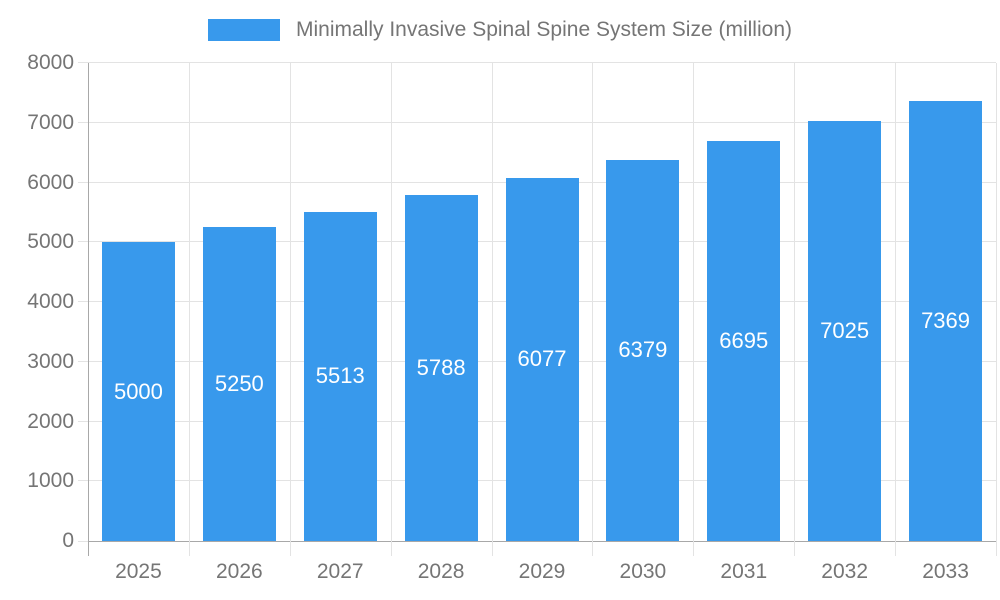 The height and width of the screenshot is (600, 1000). I want to click on bar: 7025, so click(845, 331).